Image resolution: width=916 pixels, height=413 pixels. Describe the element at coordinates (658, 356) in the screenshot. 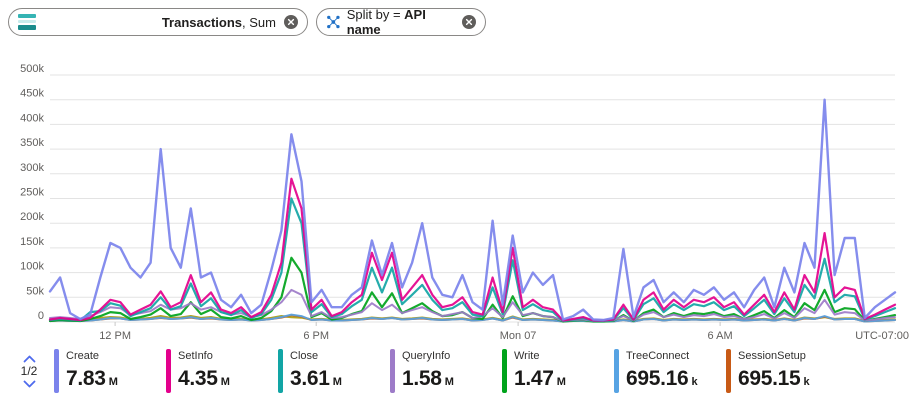

I see `legend-series-name: TreeConnect` at that location.